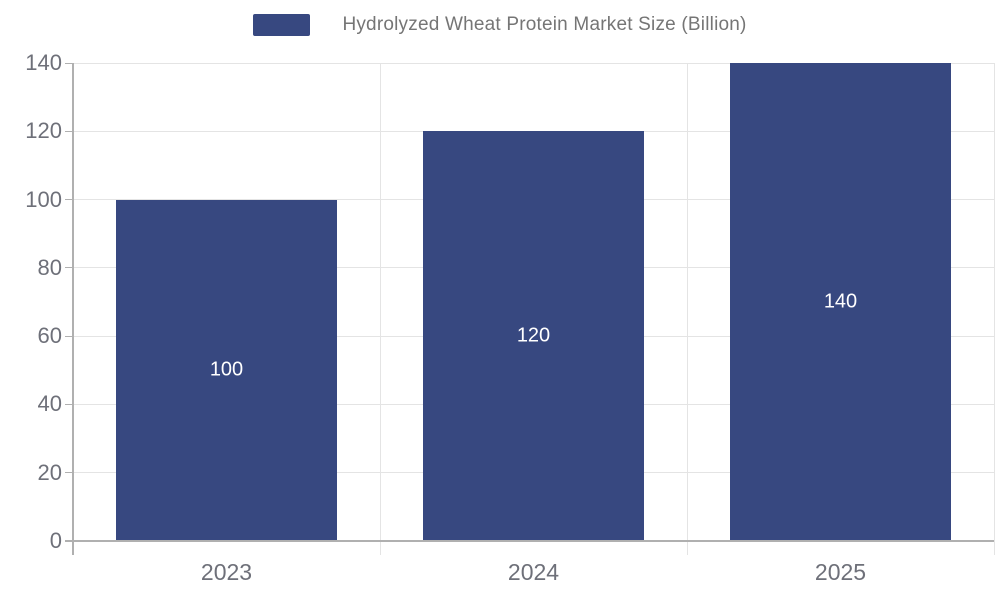  I want to click on bar-value-label: 140, so click(840, 301).